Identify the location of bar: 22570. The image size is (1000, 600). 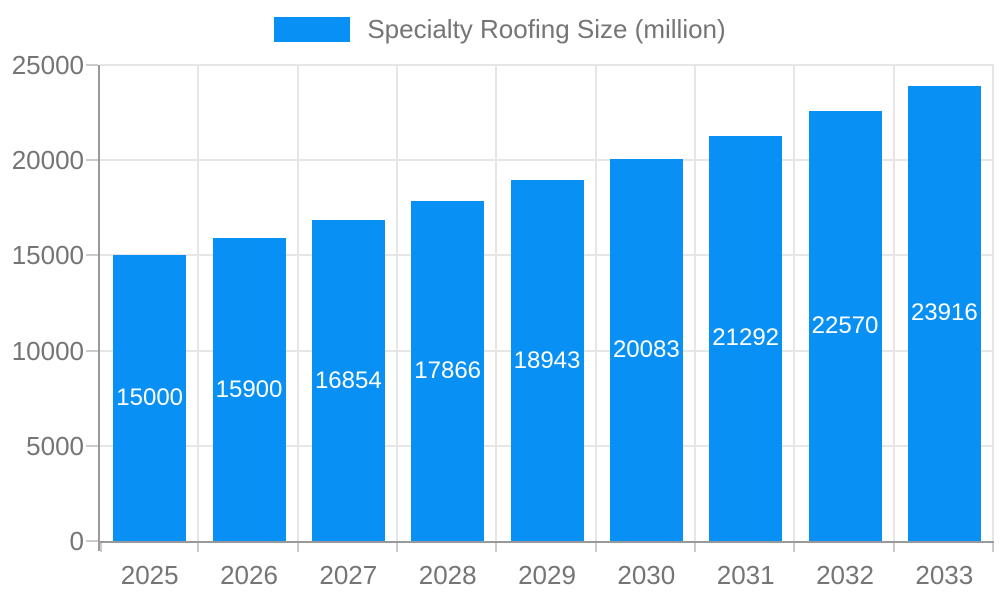
(845, 326).